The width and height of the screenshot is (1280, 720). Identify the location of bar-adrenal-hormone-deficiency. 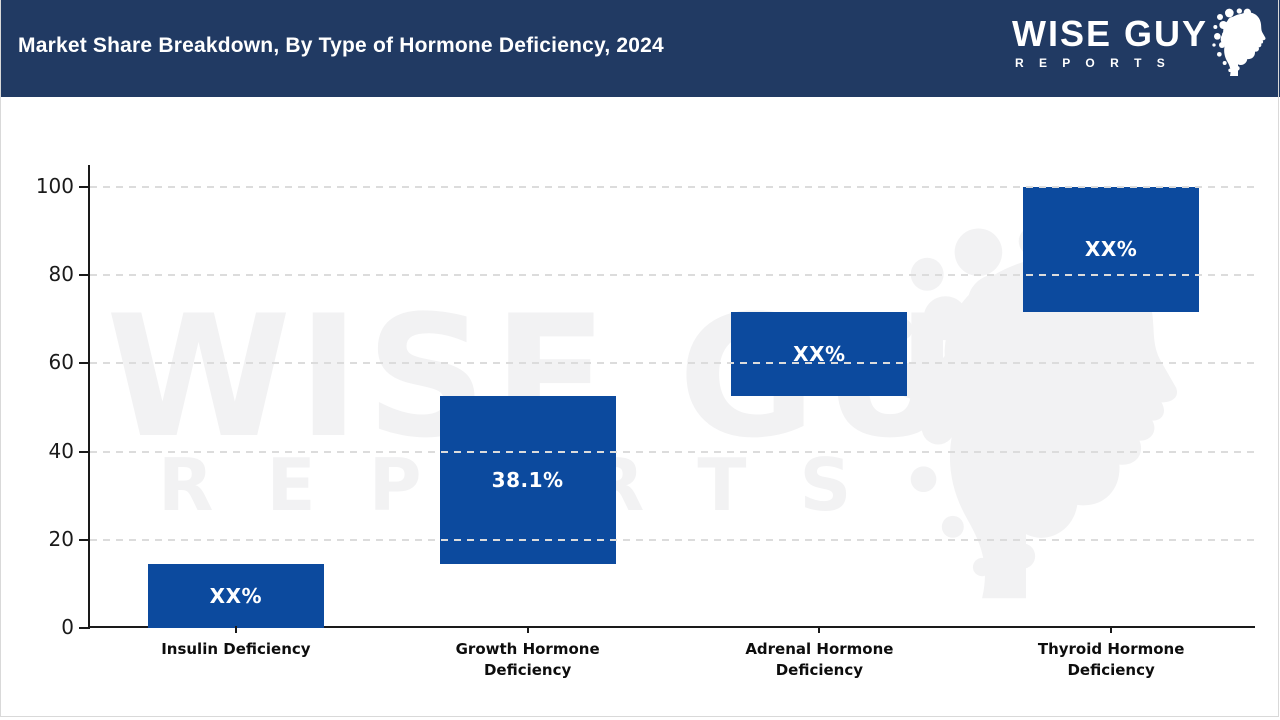
(819, 353).